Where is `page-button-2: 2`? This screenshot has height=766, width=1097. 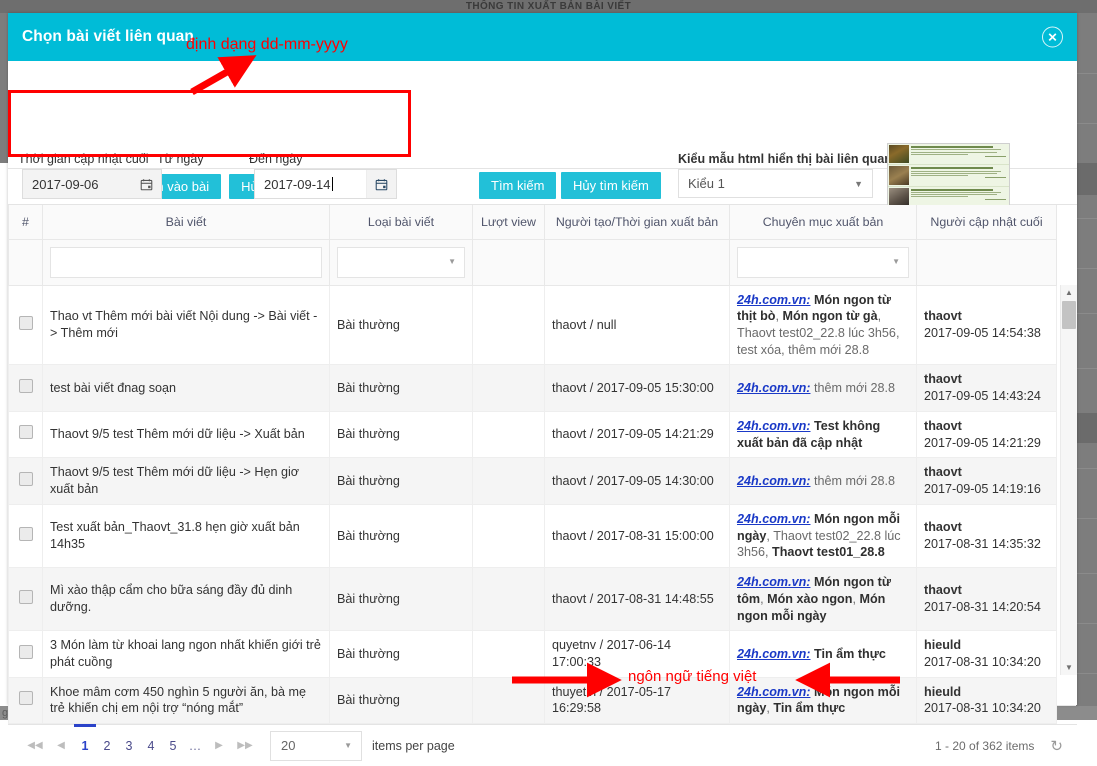
page-button-2: 2 is located at coordinates (107, 746).